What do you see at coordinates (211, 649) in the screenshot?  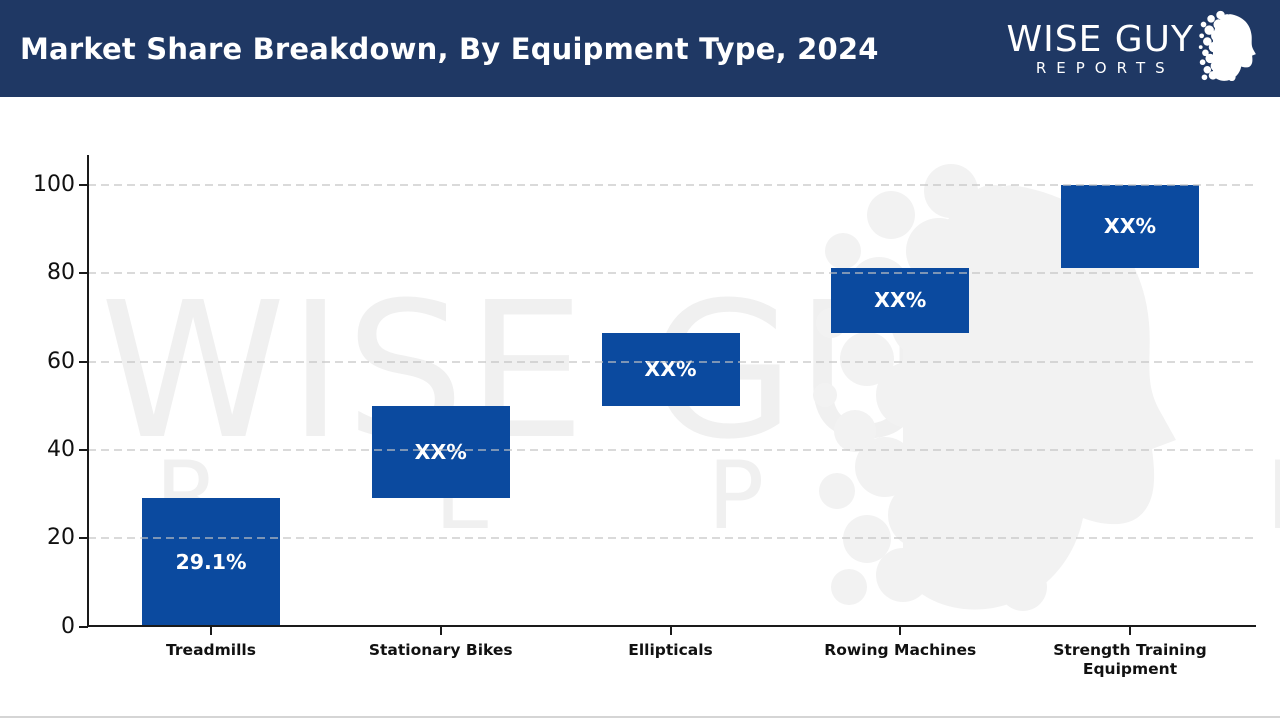 I see `category-label-0: Treadmills` at bounding box center [211, 649].